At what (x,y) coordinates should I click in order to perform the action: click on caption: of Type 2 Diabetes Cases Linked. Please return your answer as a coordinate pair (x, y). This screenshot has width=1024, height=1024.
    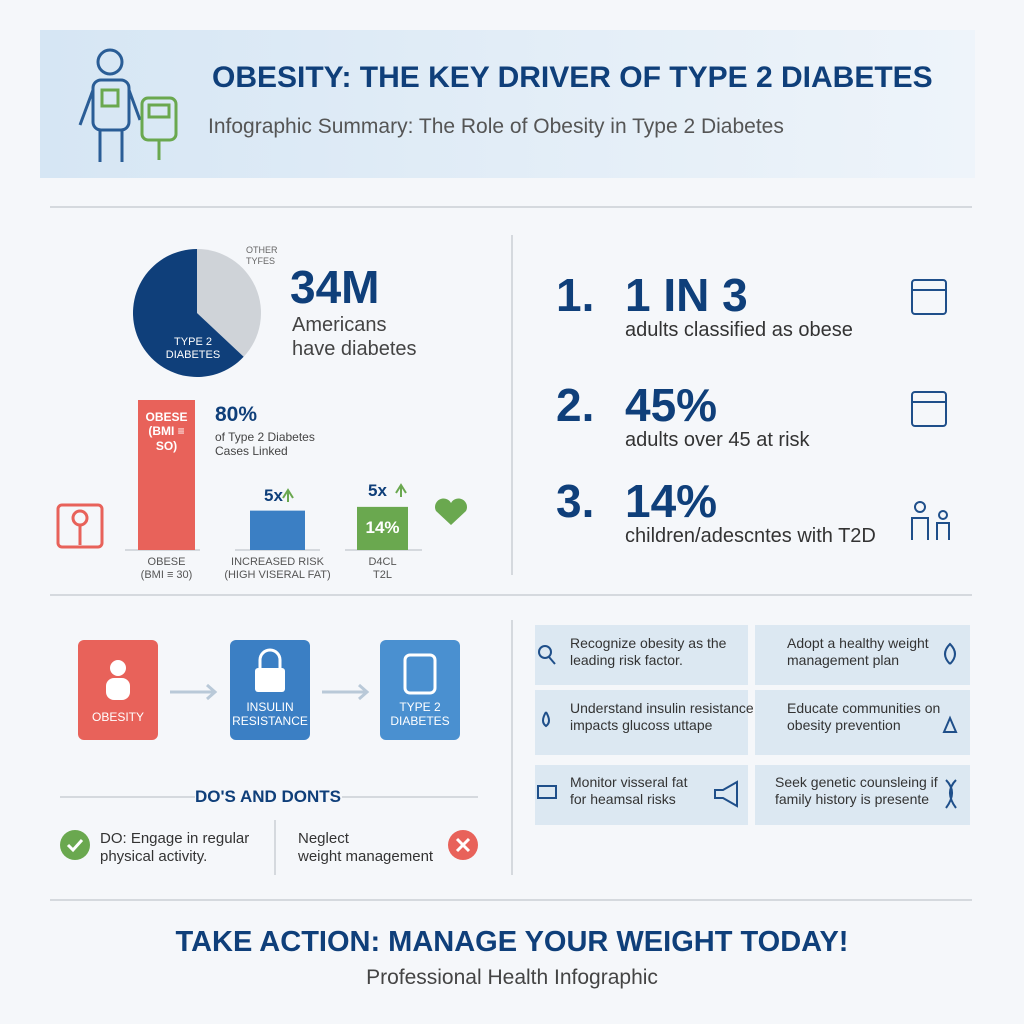
    Looking at the image, I should click on (265, 444).